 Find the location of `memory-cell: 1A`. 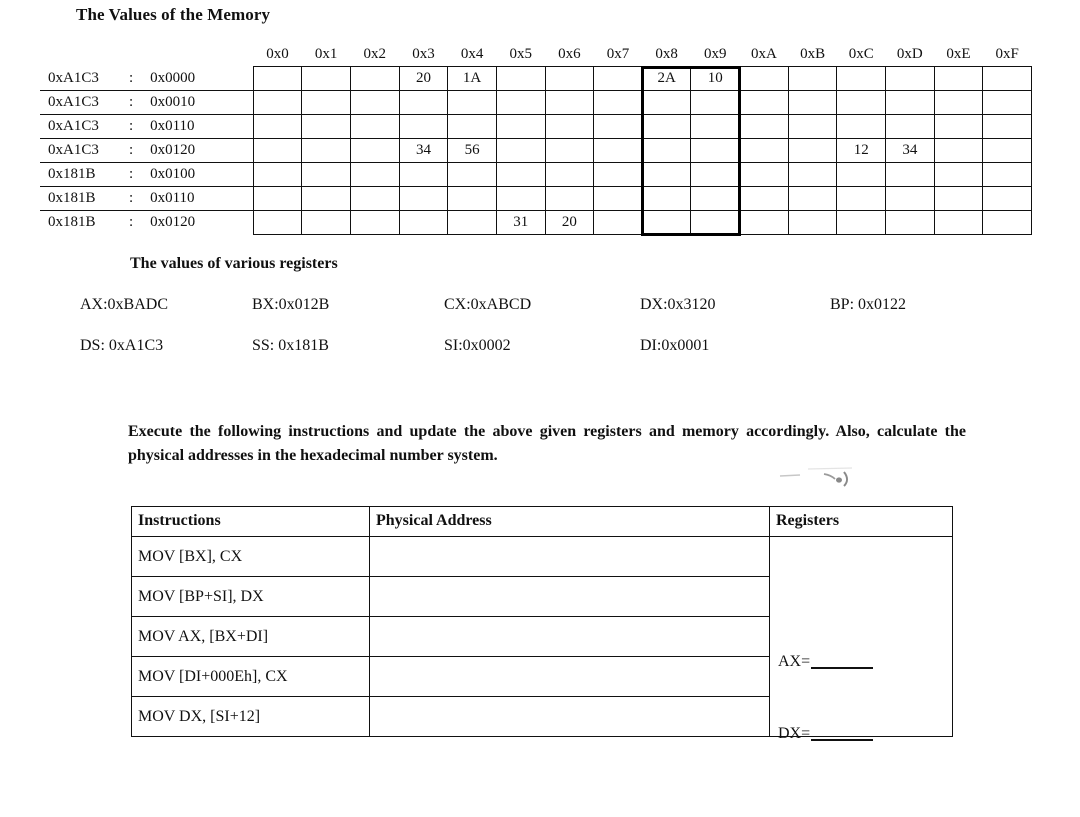

memory-cell: 1A is located at coordinates (472, 78).